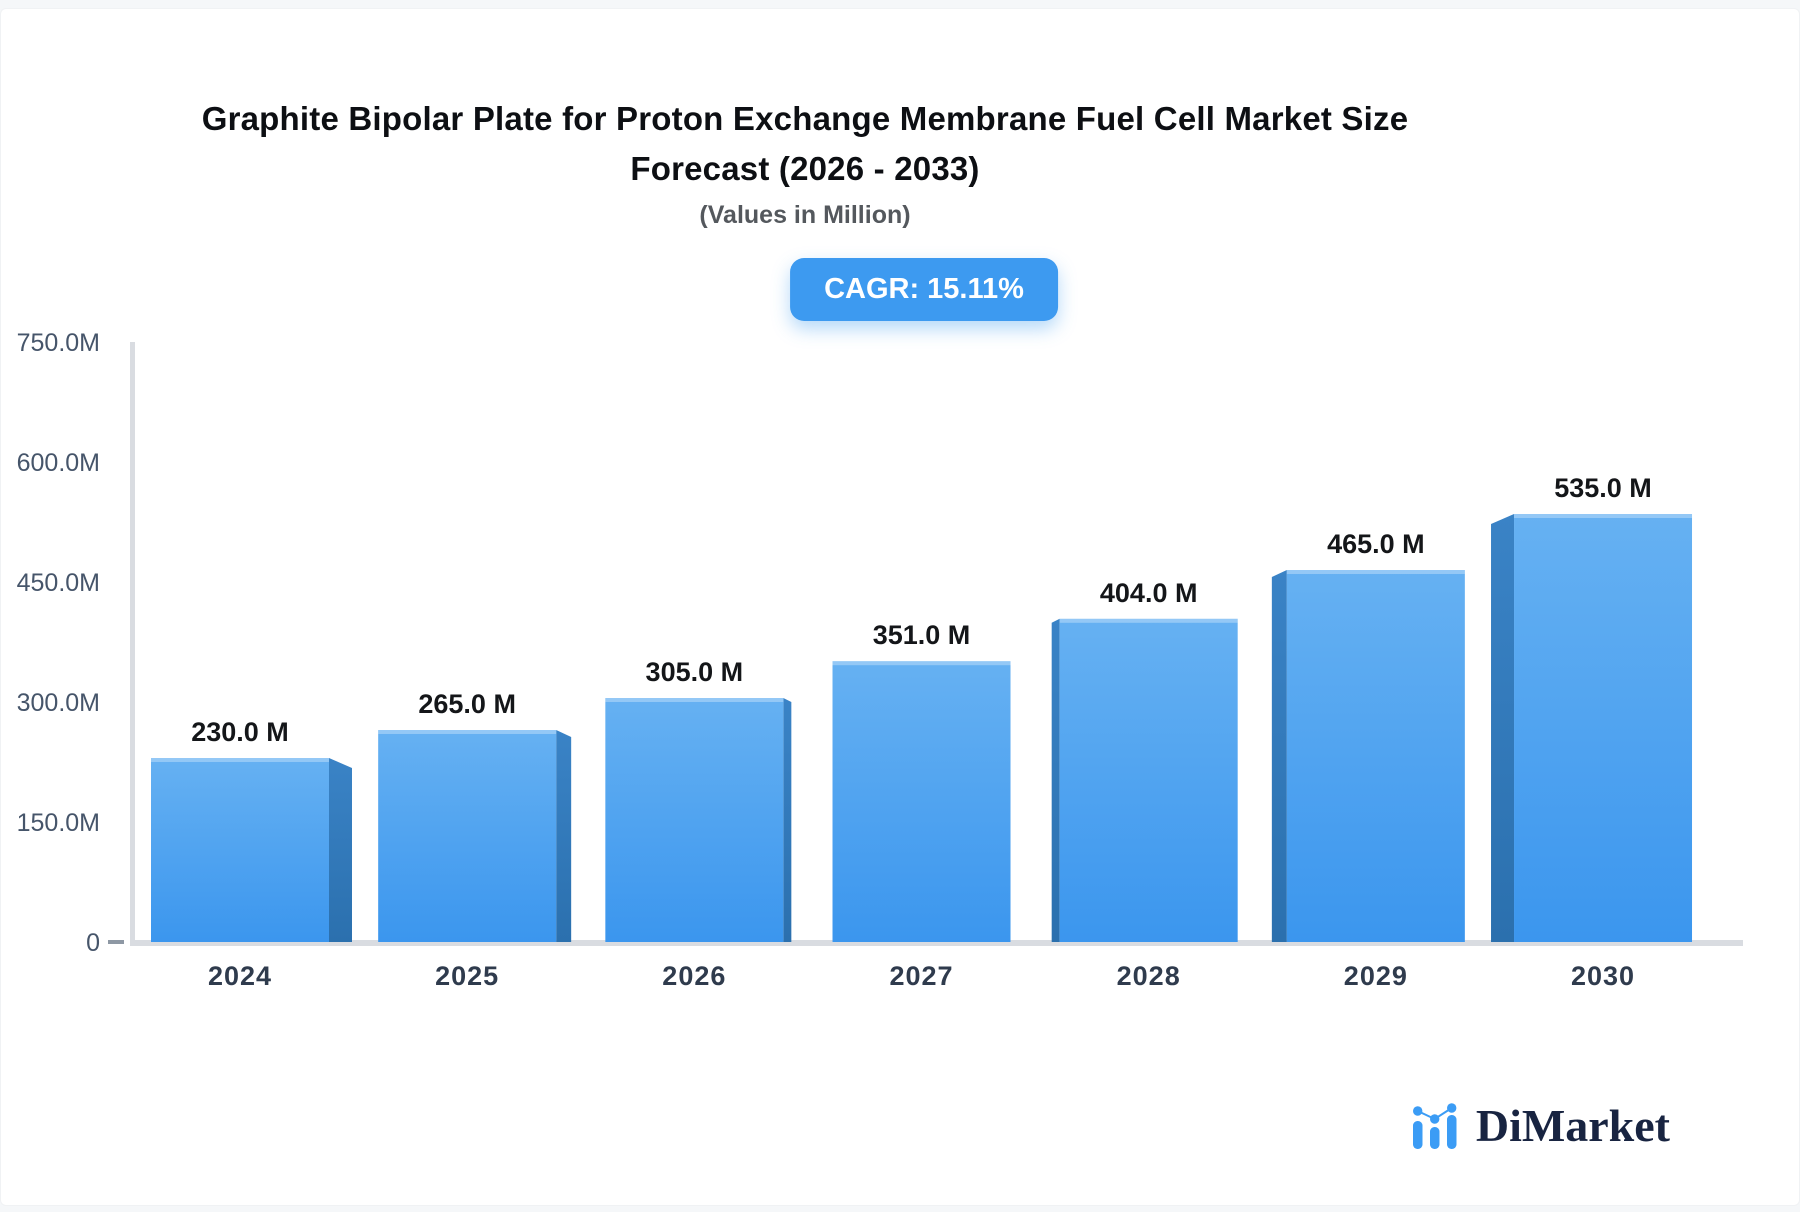 Image resolution: width=1800 pixels, height=1212 pixels. Describe the element at coordinates (1434, 1125) in the screenshot. I see `bar-chart-logo-icon` at that location.